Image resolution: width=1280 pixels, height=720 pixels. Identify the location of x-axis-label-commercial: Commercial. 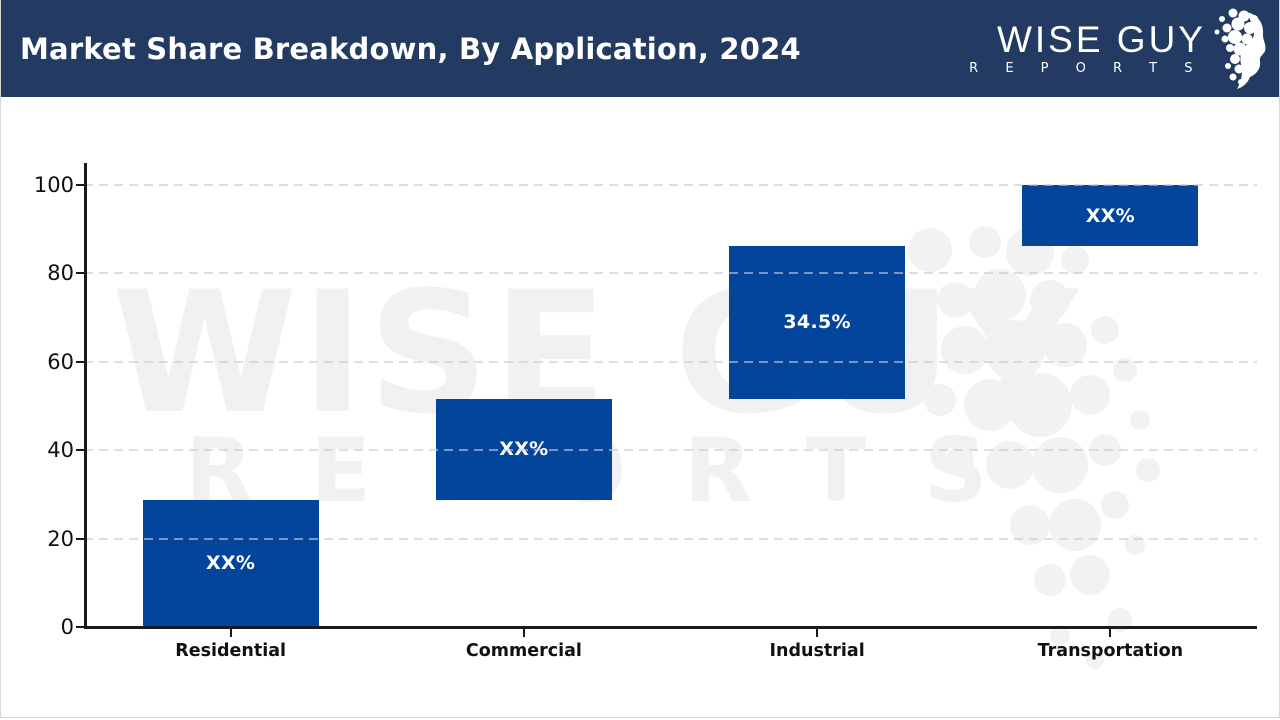
(523, 651).